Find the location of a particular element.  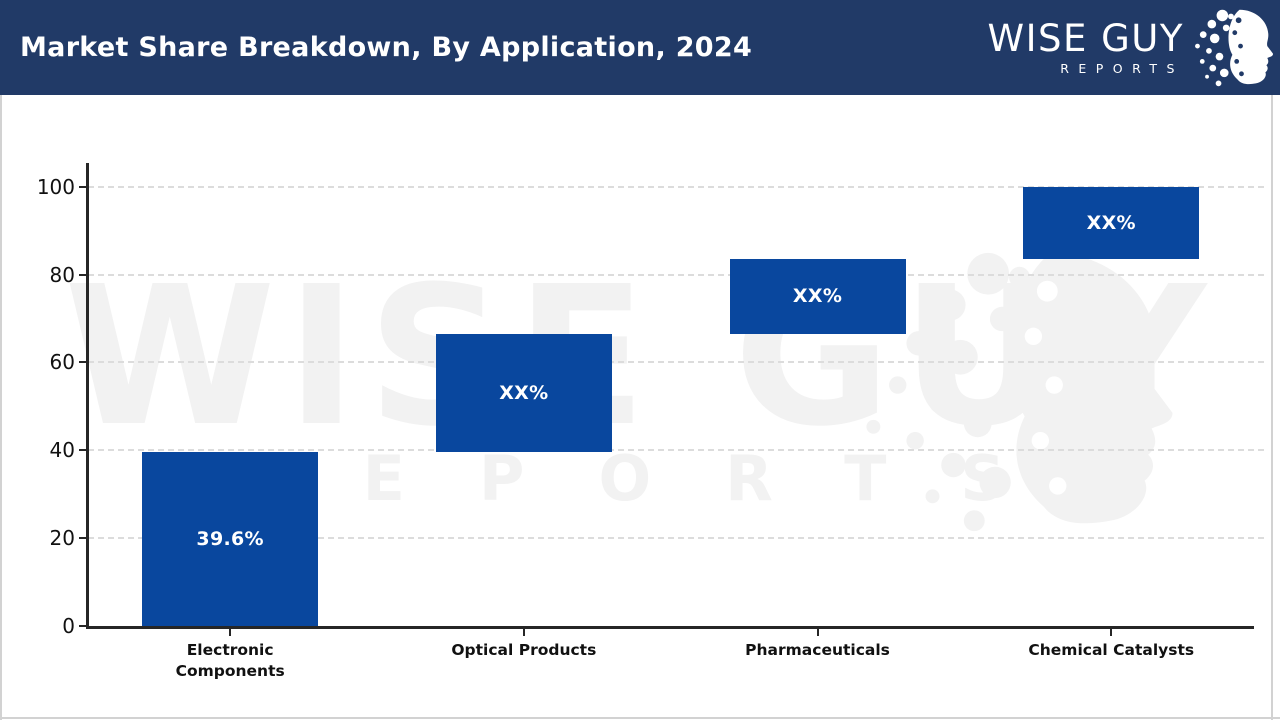

brand-subtitle: REPORTS is located at coordinates (1122, 68).